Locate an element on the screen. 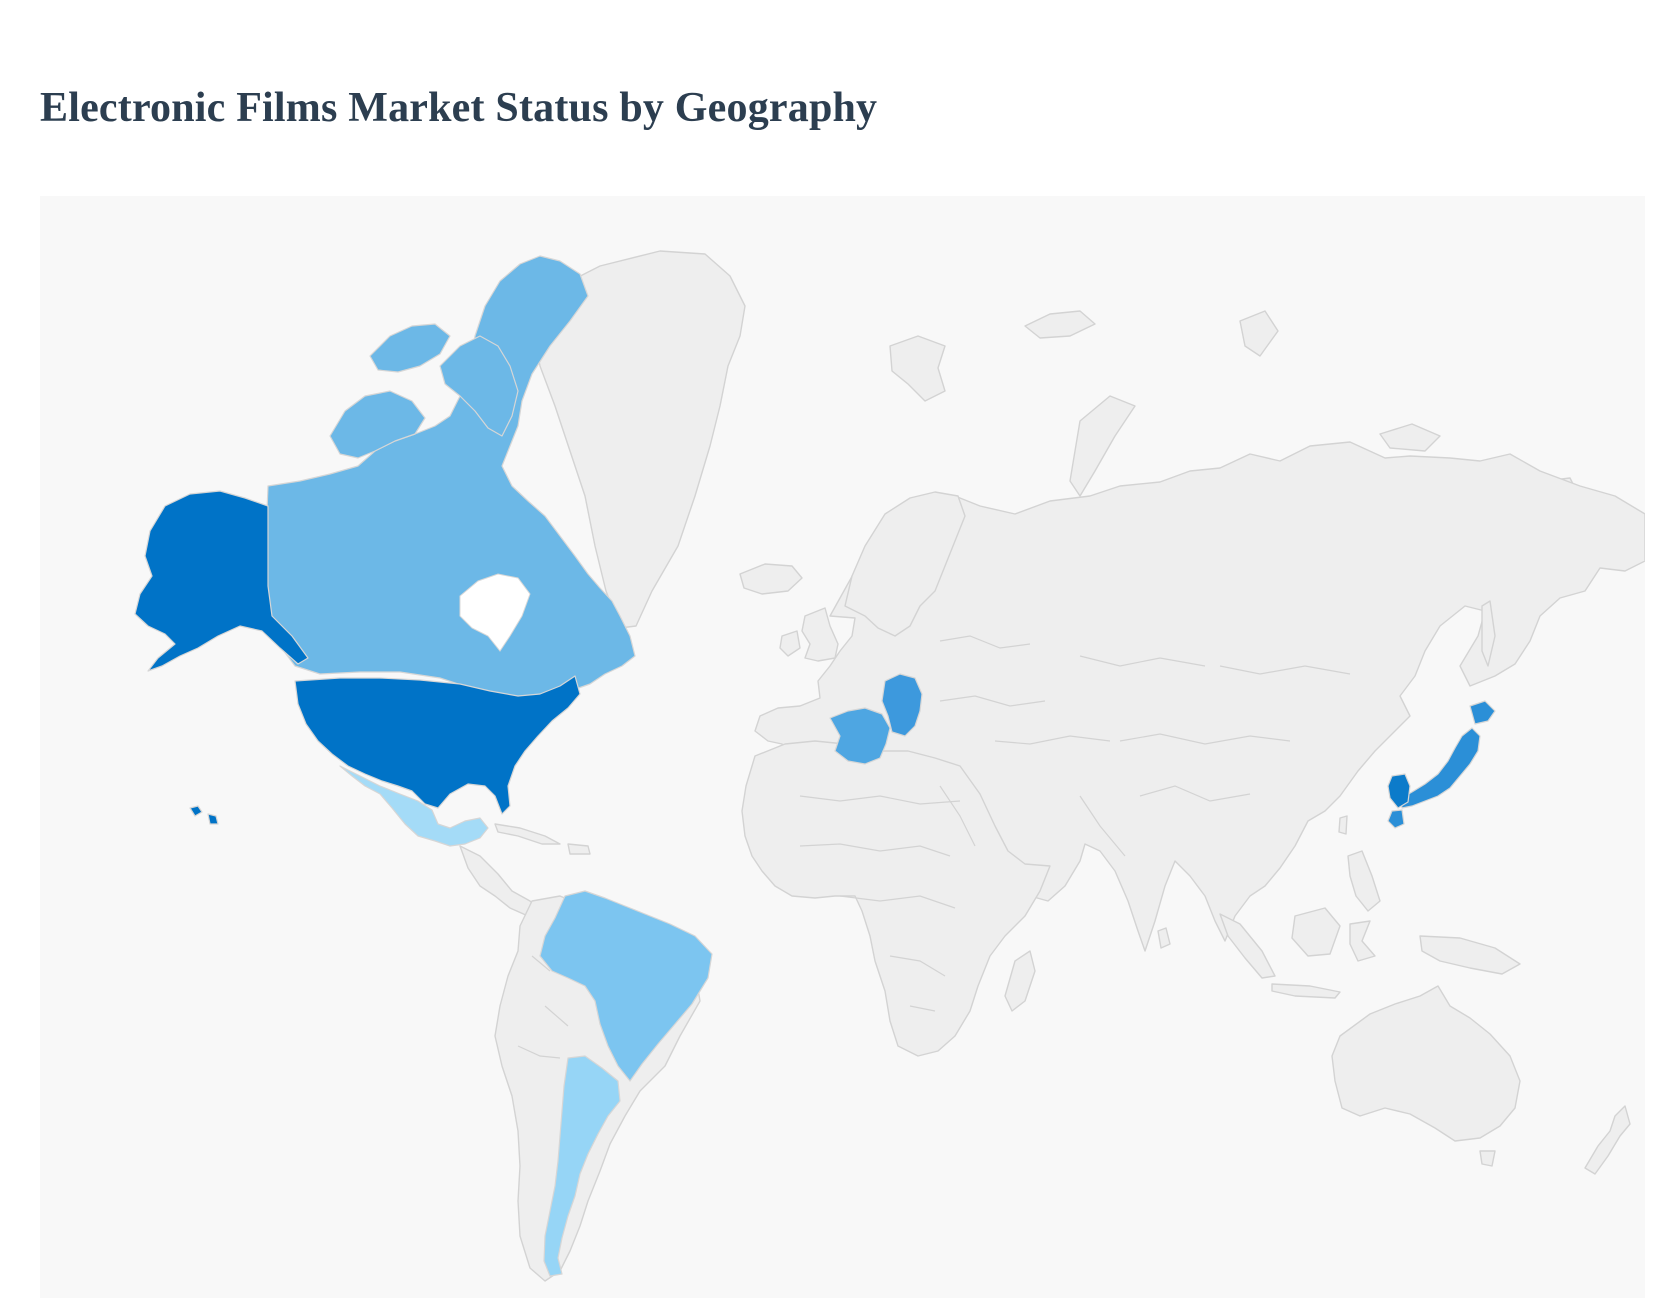 This screenshot has width=1680, height=1304. australia is located at coordinates (1426, 1063).